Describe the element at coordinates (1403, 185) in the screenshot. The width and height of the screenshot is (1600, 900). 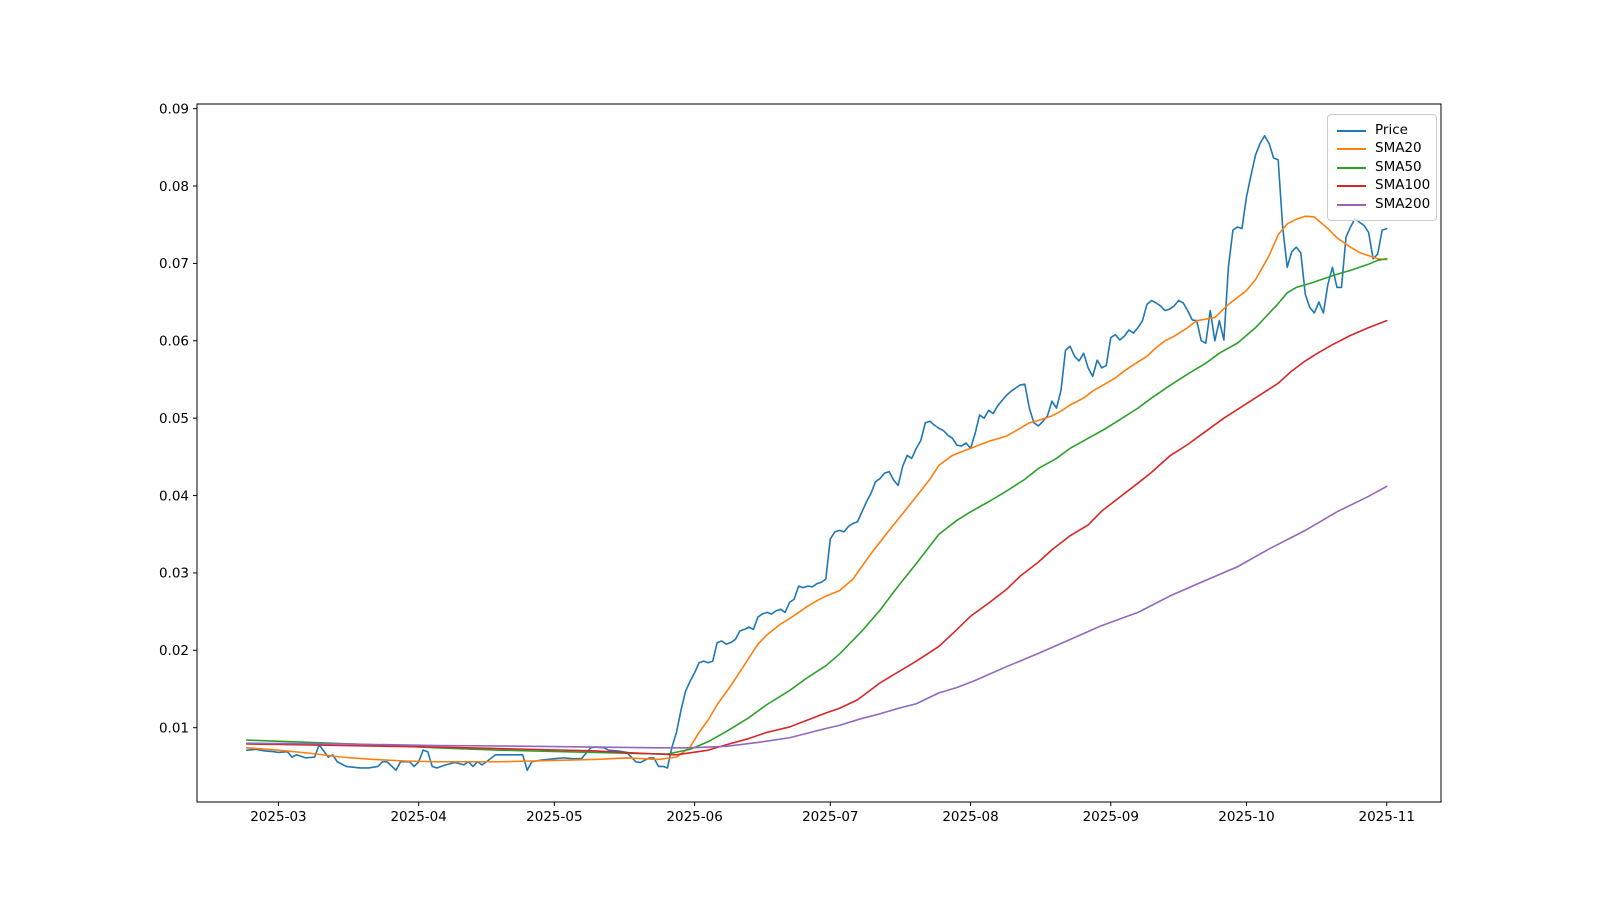
I see `legend-item-label: SMA100` at that location.